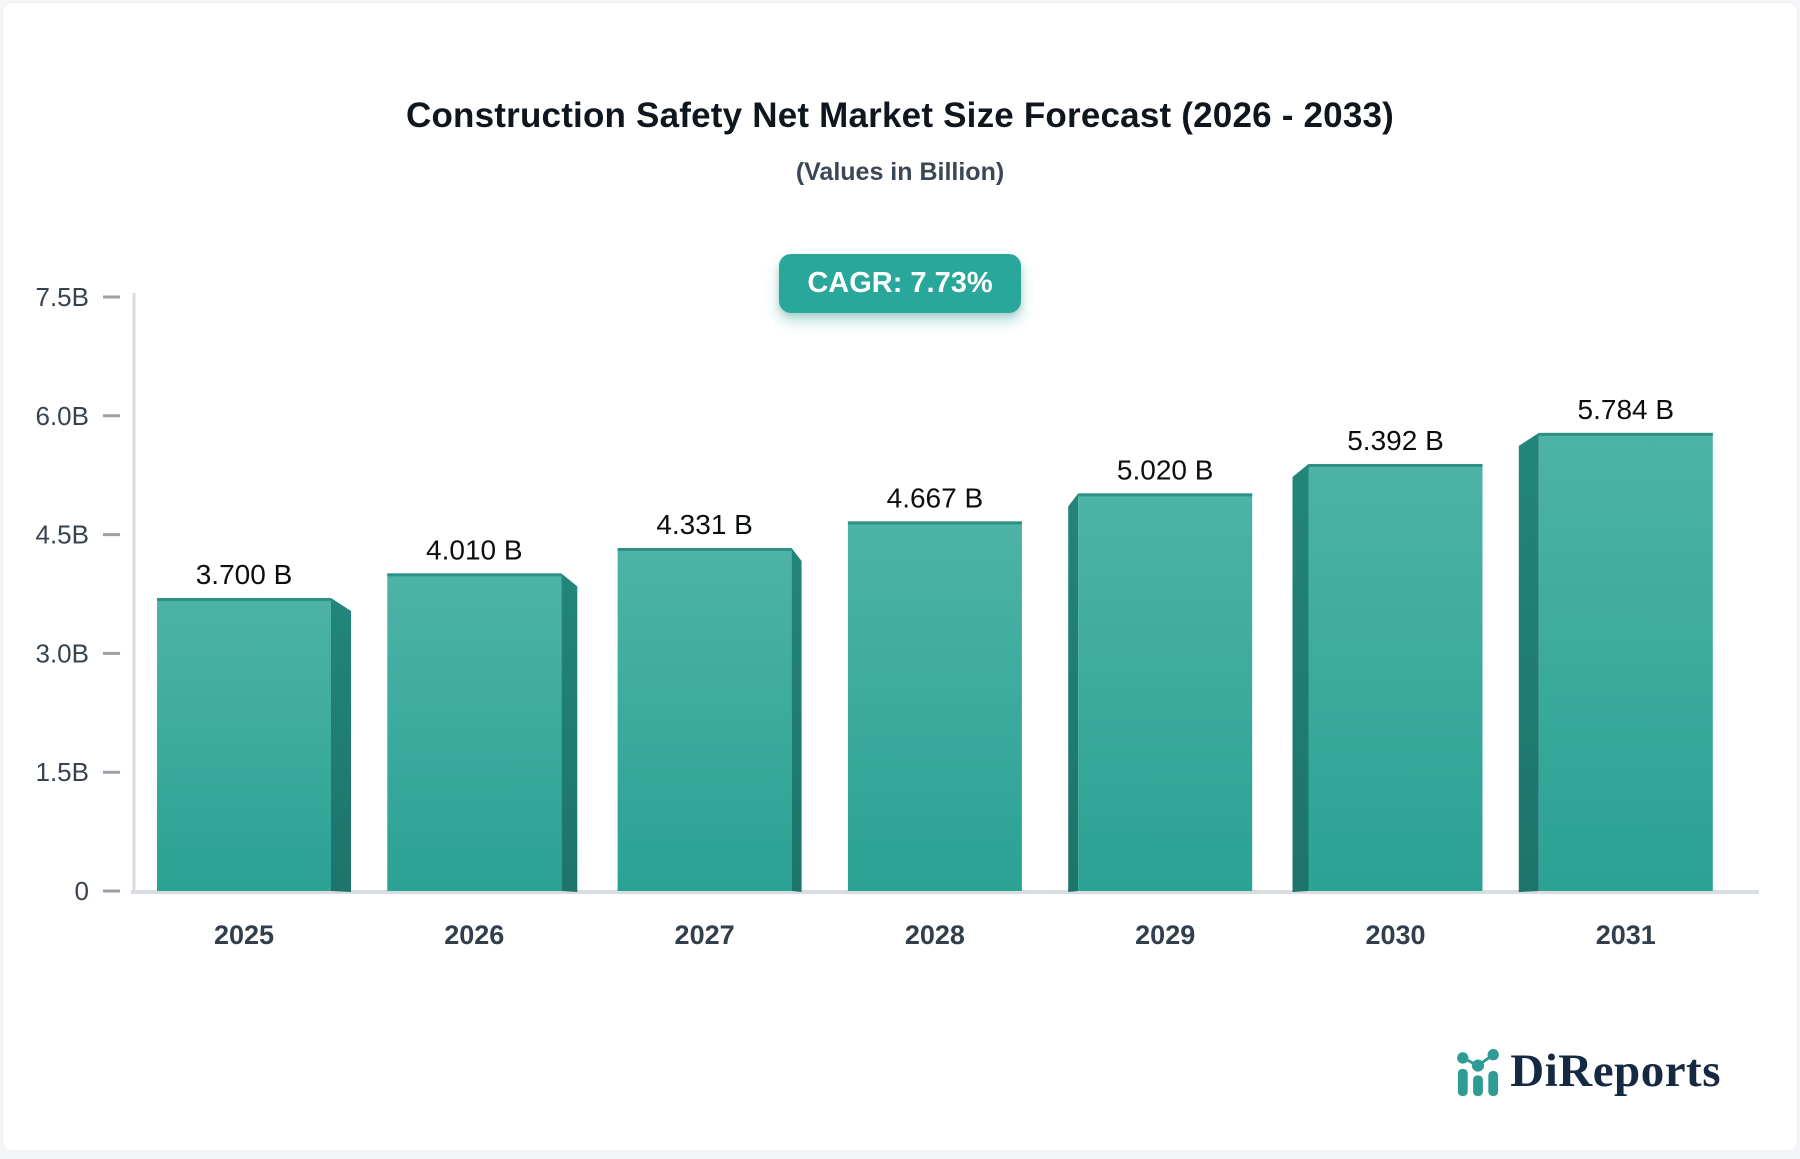  Describe the element at coordinates (935, 935) in the screenshot. I see `x-category-label-2028: 2028` at that location.